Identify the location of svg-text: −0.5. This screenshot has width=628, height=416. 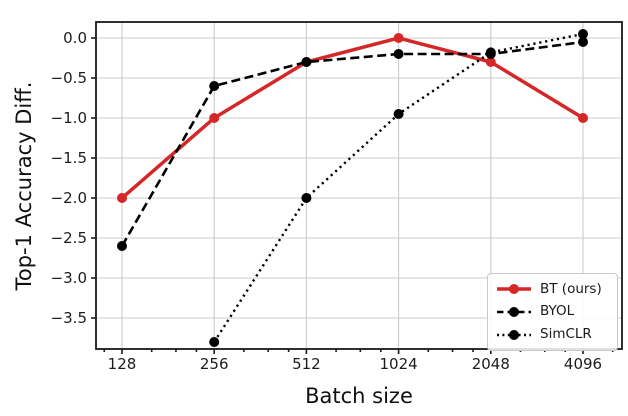
(69, 78).